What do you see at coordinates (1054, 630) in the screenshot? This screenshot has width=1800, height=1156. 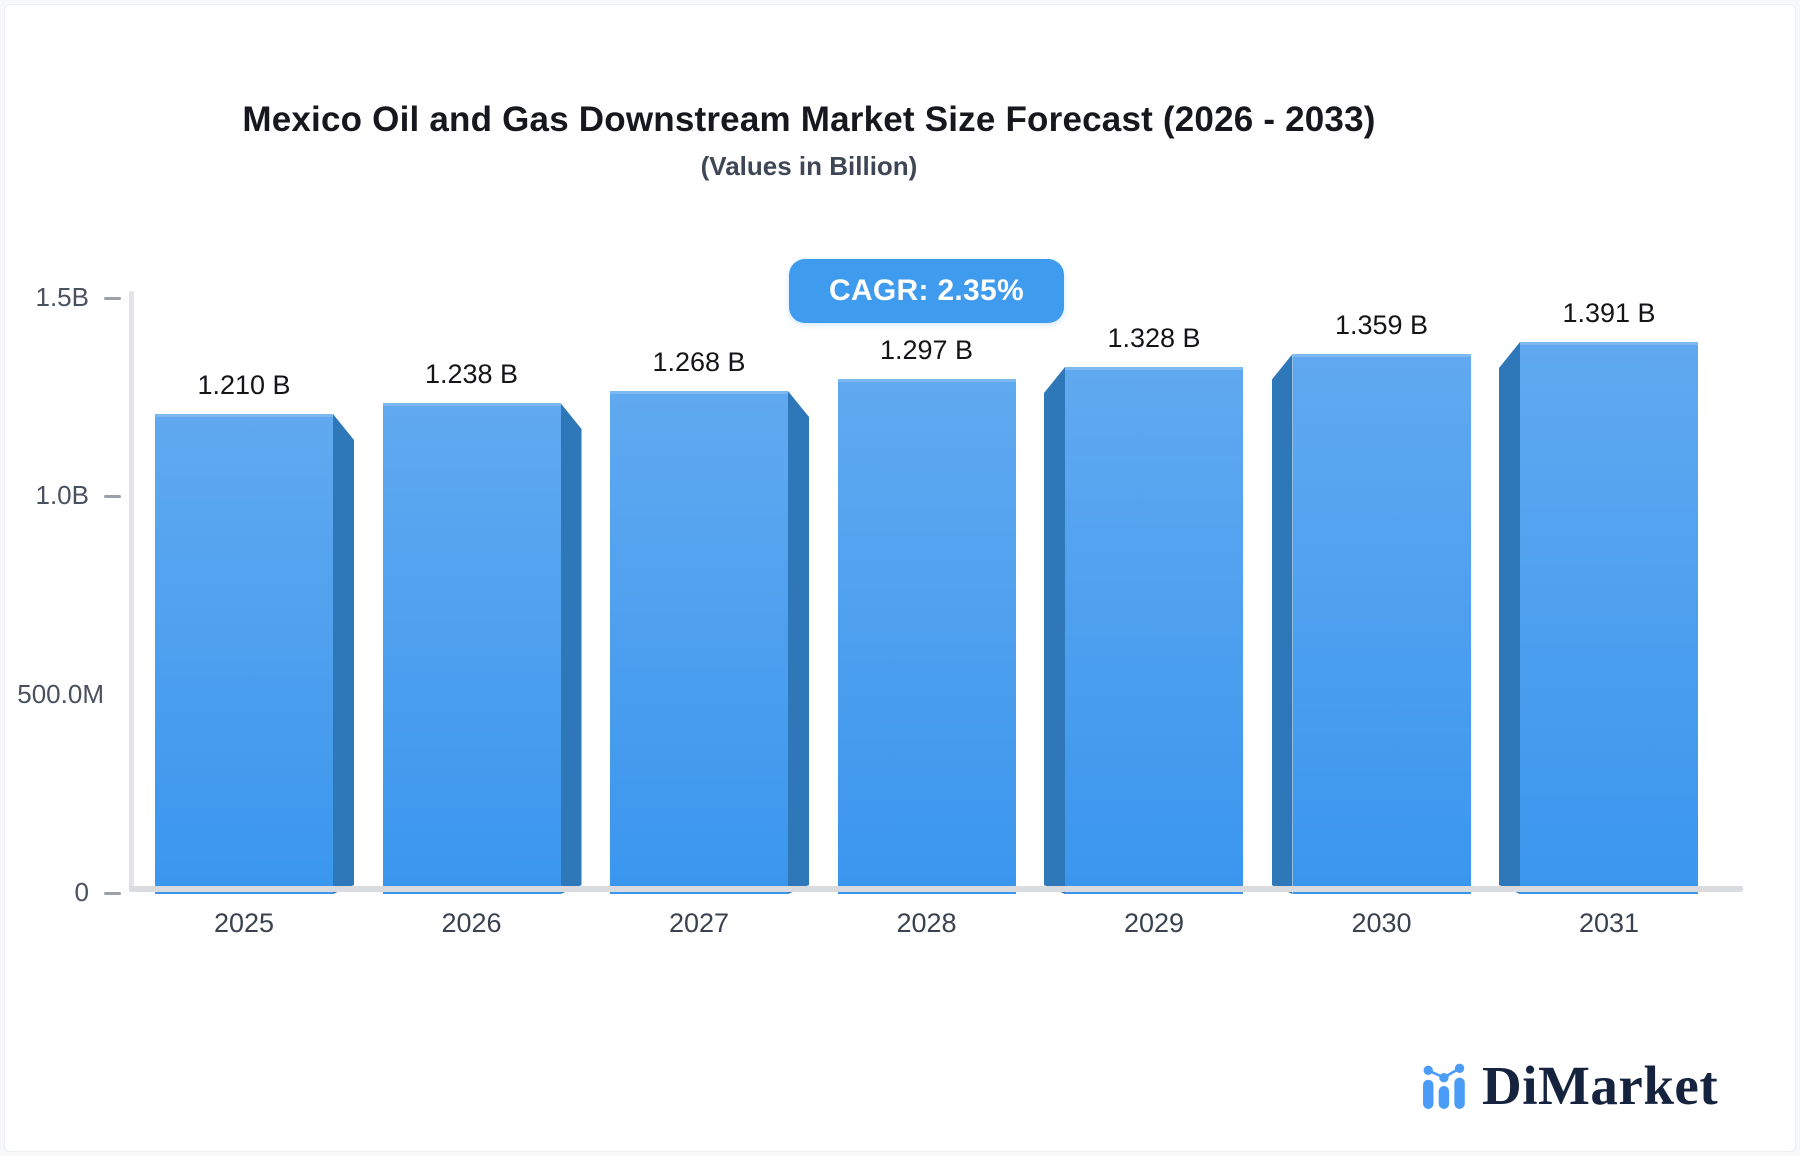 I see `bar-3d-side-2029` at bounding box center [1054, 630].